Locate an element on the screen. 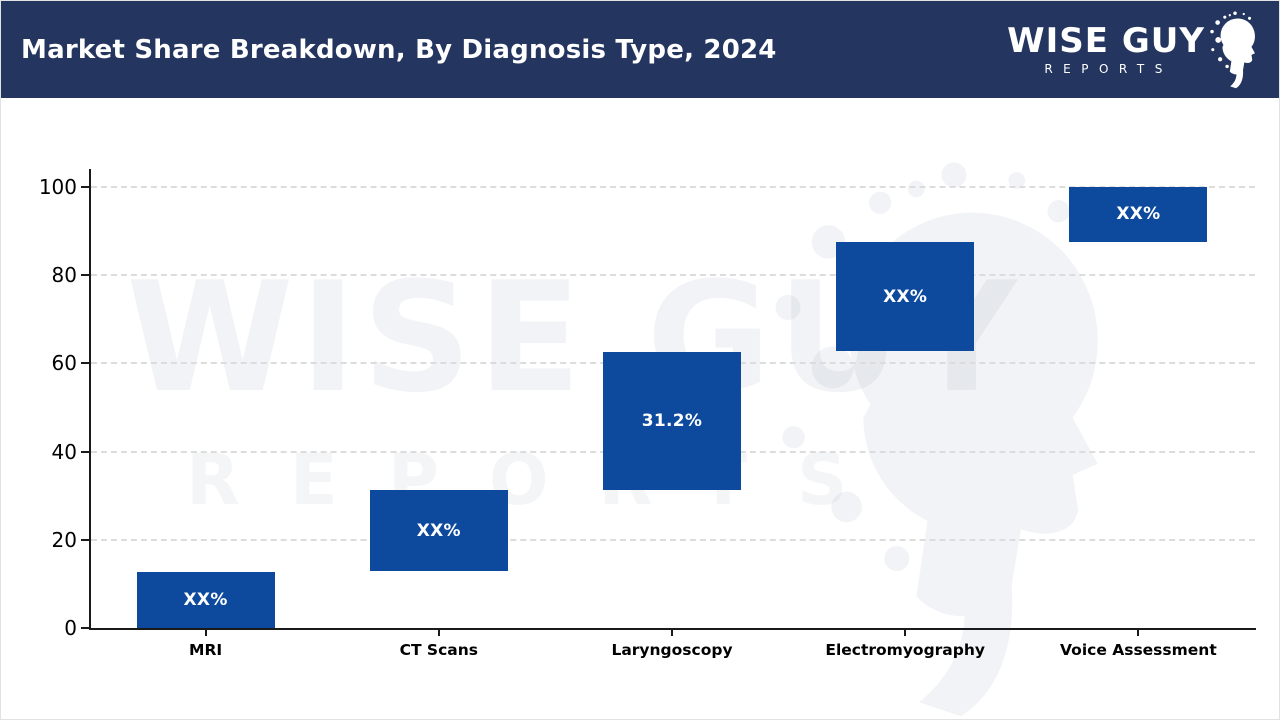  bar-value-label: 31.2% is located at coordinates (672, 420).